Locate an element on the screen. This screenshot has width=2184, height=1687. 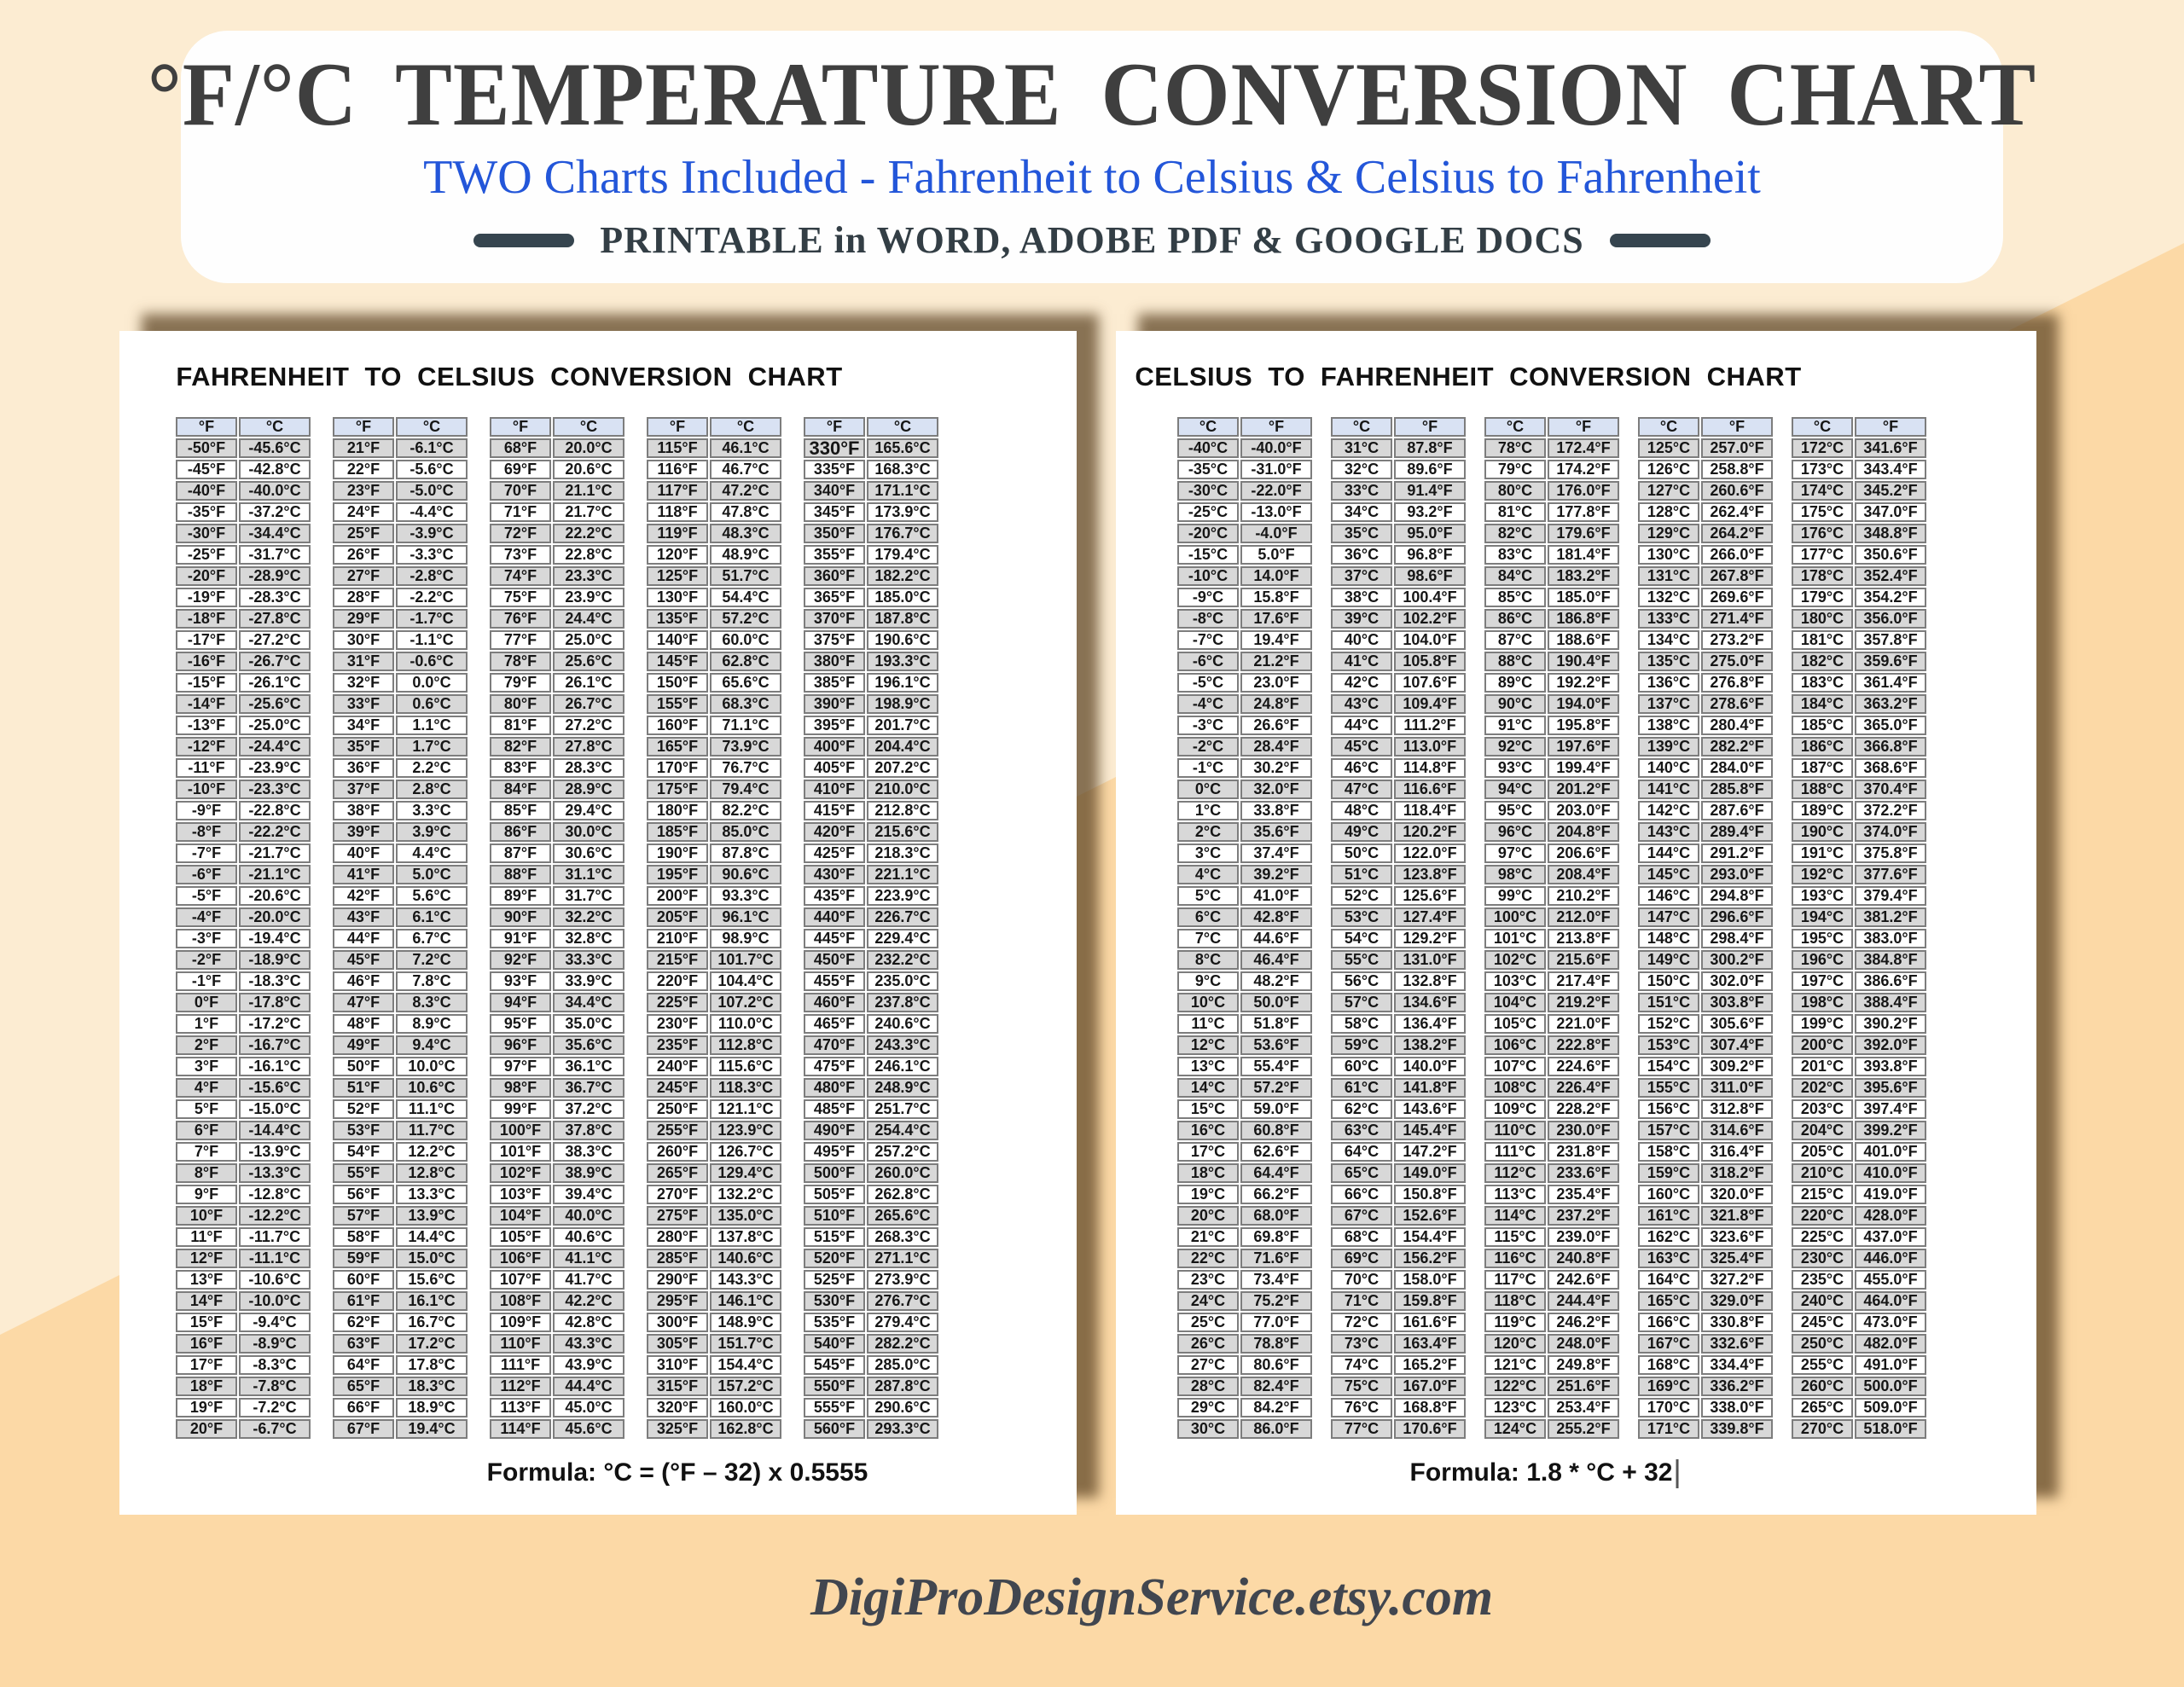
temp-cell: 232.2°C is located at coordinates (902, 960).